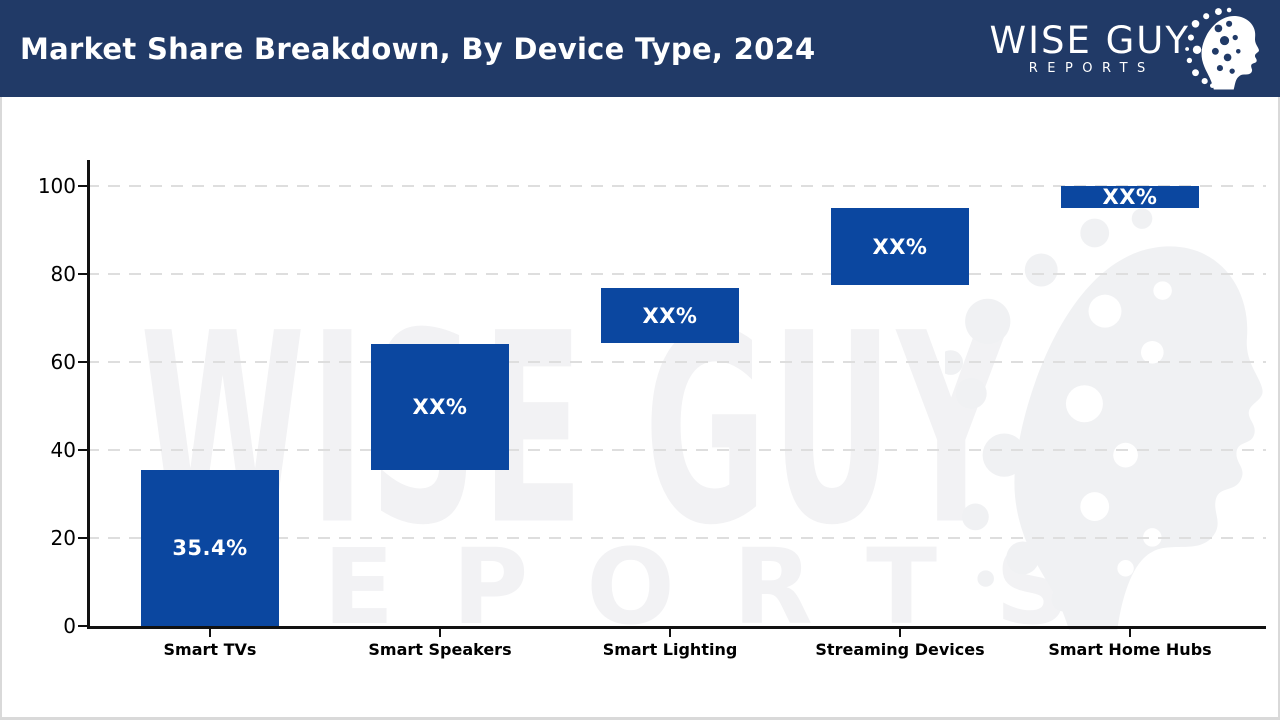 The image size is (1280, 720). What do you see at coordinates (440, 649) in the screenshot?
I see `x-tick-label: Smart Speakers` at bounding box center [440, 649].